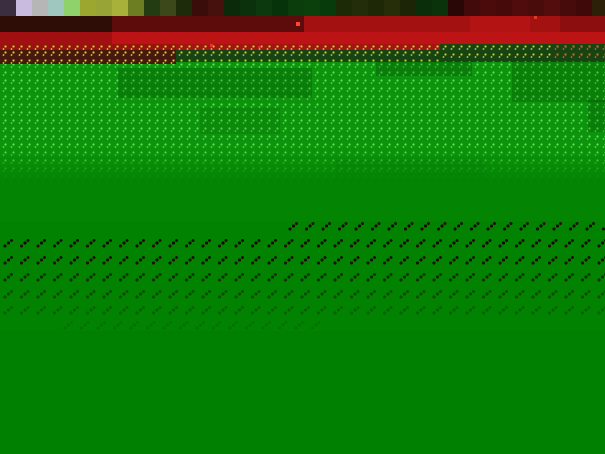 This screenshot has width=605, height=454. What do you see at coordinates (56, 38) in the screenshot?
I see `red-band-left` at bounding box center [56, 38].